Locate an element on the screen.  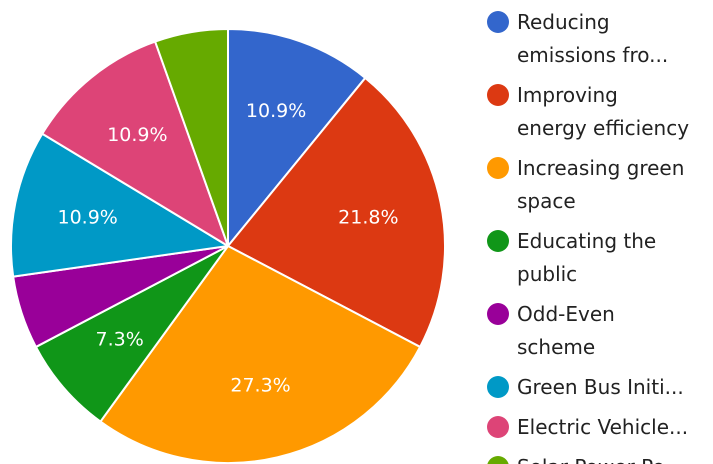
legend-label-increasing-green-space-line2: space is located at coordinates (546, 201).